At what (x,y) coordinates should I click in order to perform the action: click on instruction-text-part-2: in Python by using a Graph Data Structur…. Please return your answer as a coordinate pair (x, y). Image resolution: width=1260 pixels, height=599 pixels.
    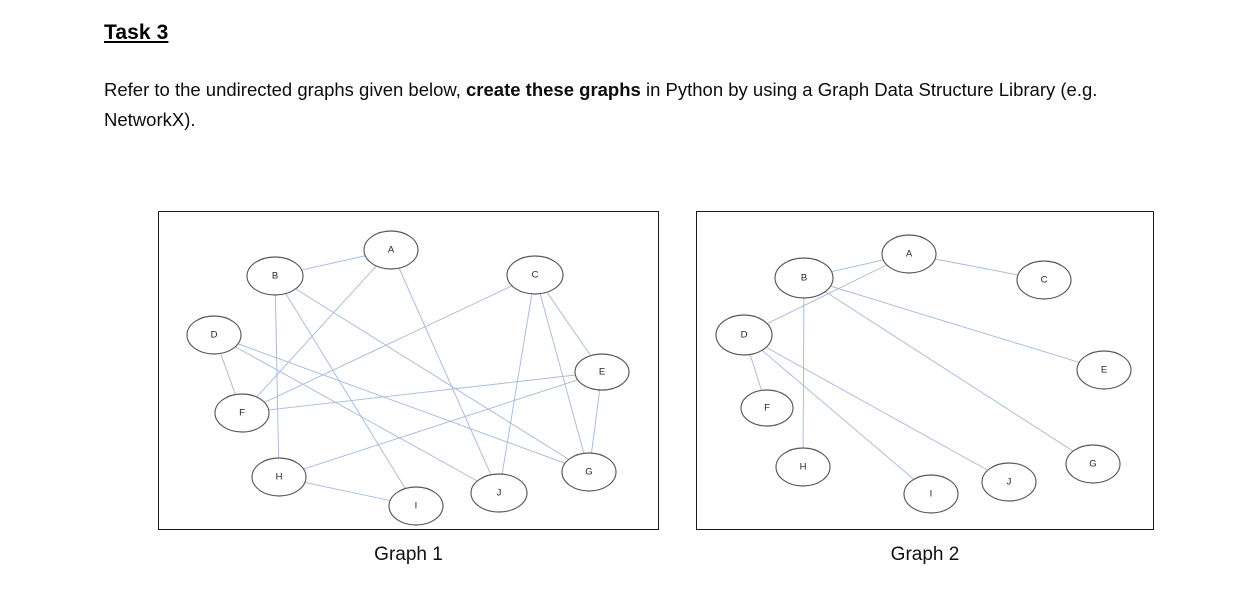
    Looking at the image, I should click on (601, 104).